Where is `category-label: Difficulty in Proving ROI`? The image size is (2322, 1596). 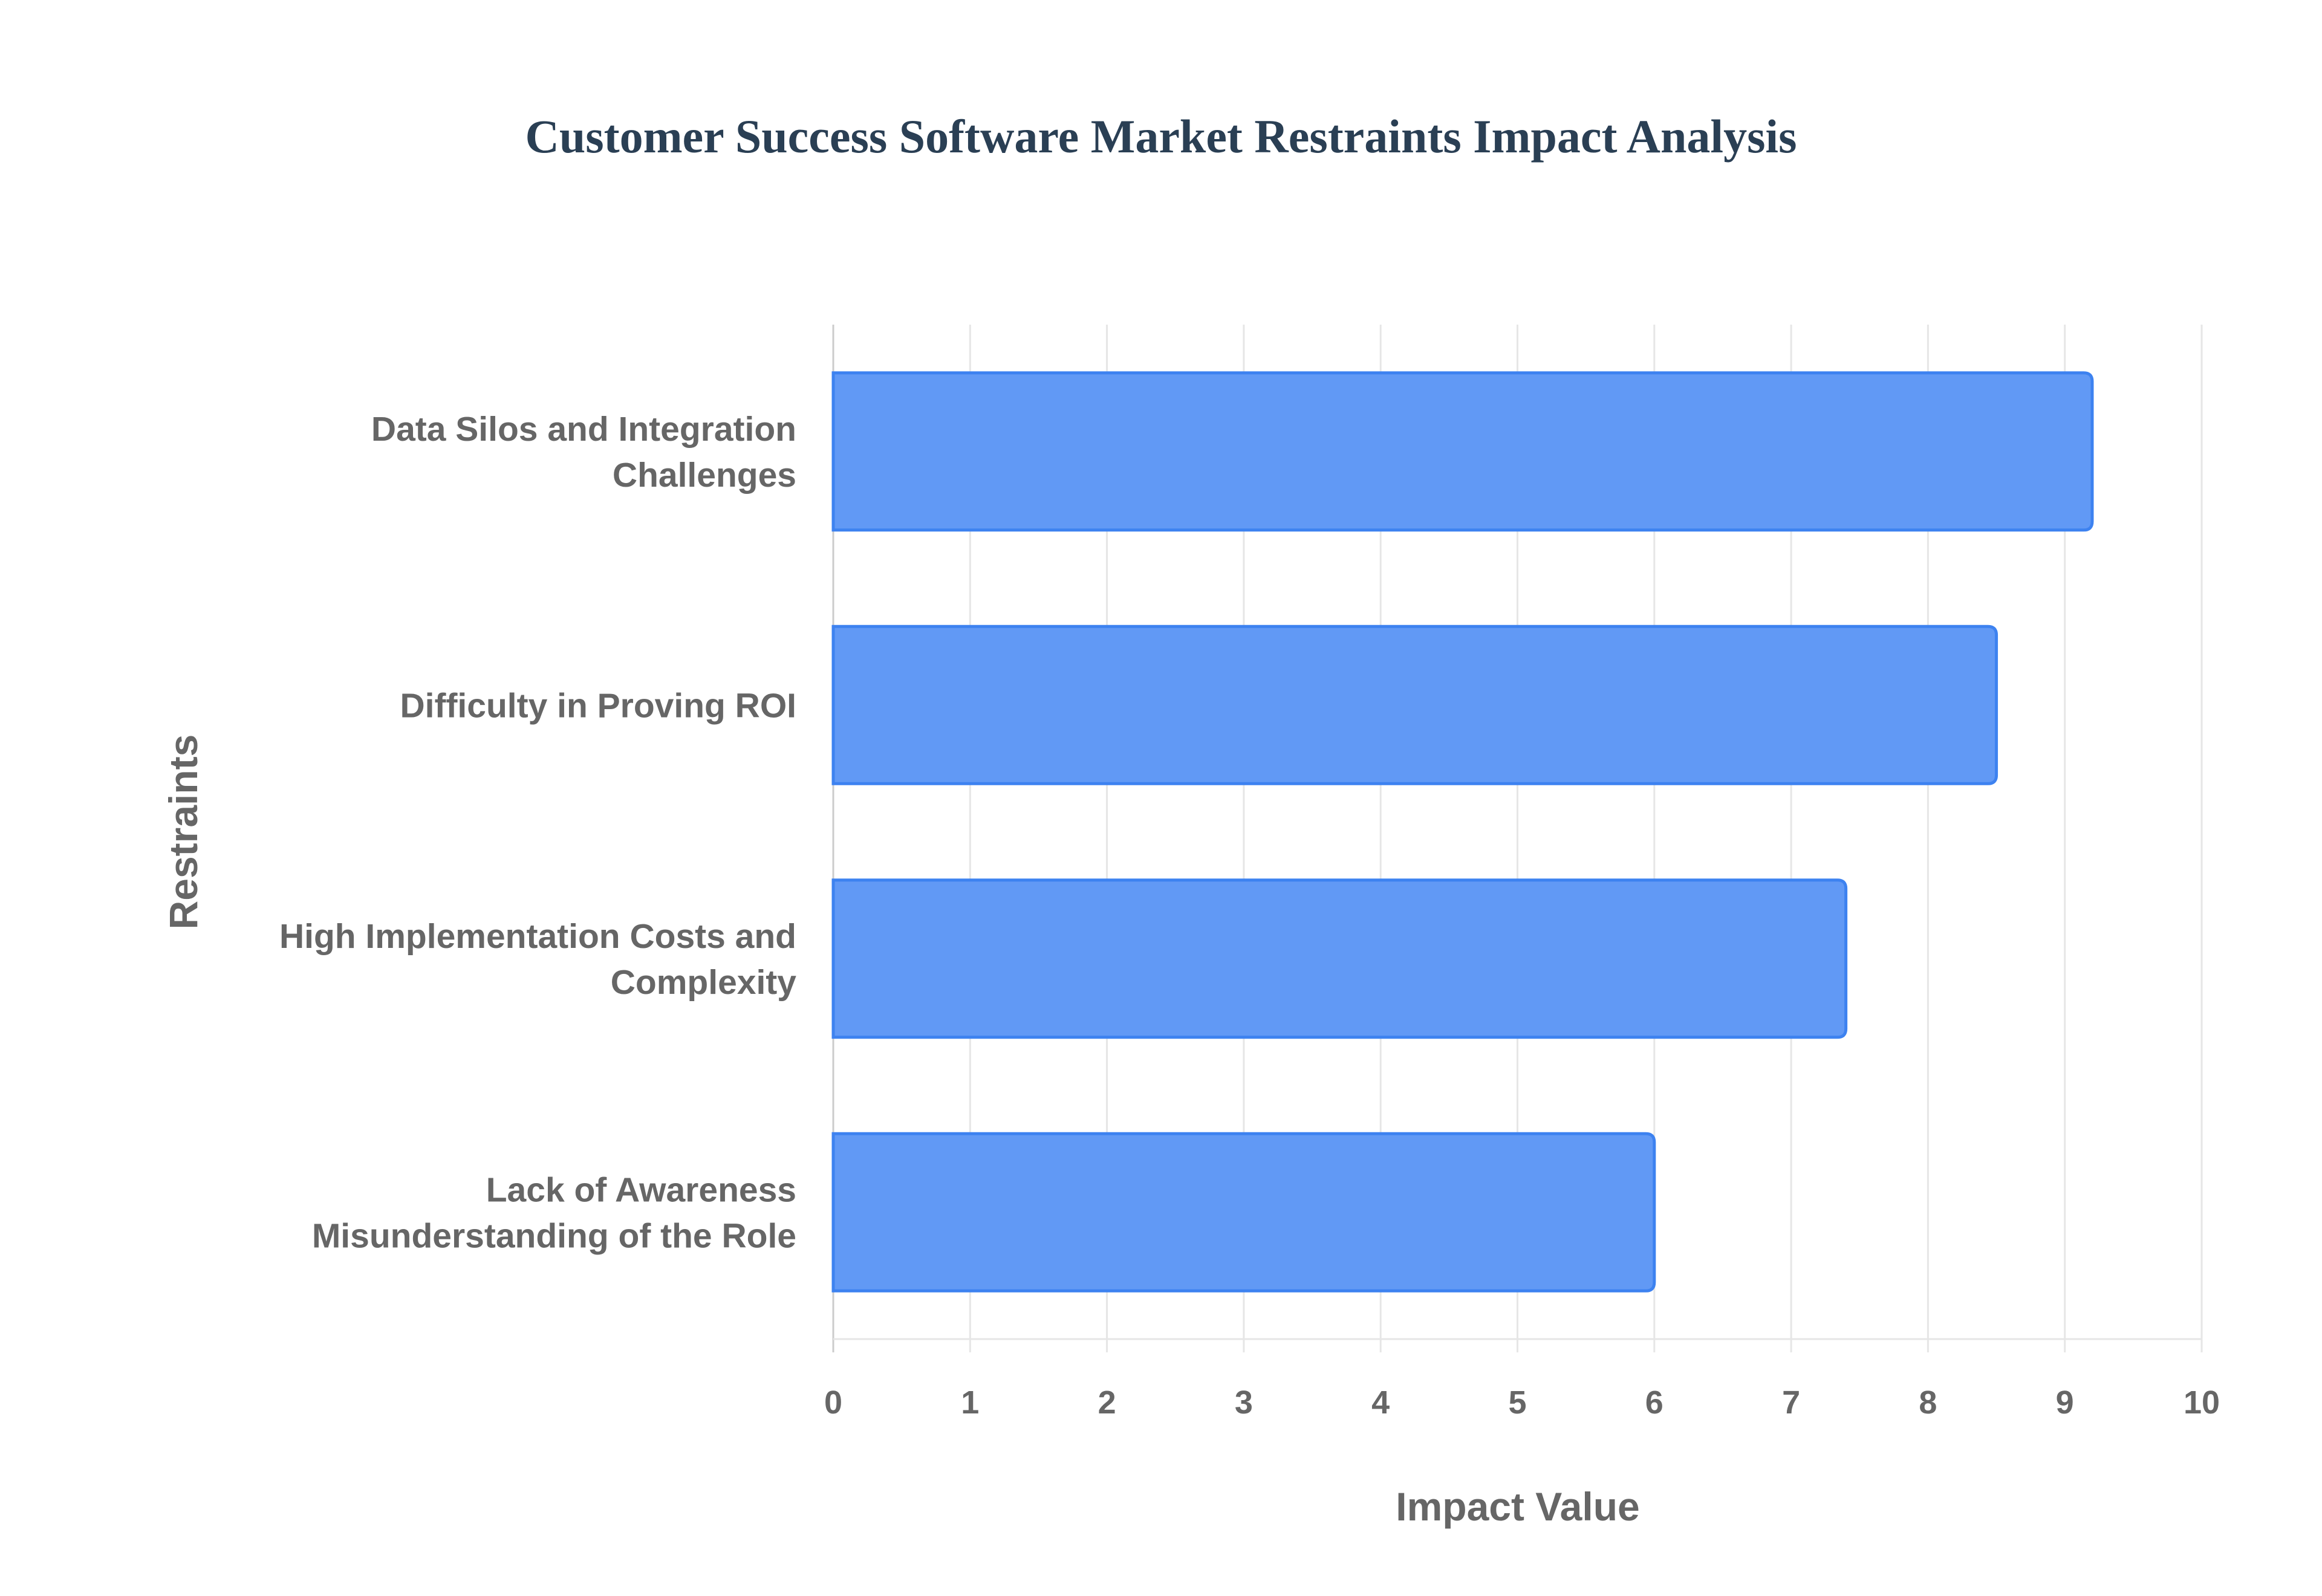
category-label: Difficulty in Proving ROI is located at coordinates (598, 705).